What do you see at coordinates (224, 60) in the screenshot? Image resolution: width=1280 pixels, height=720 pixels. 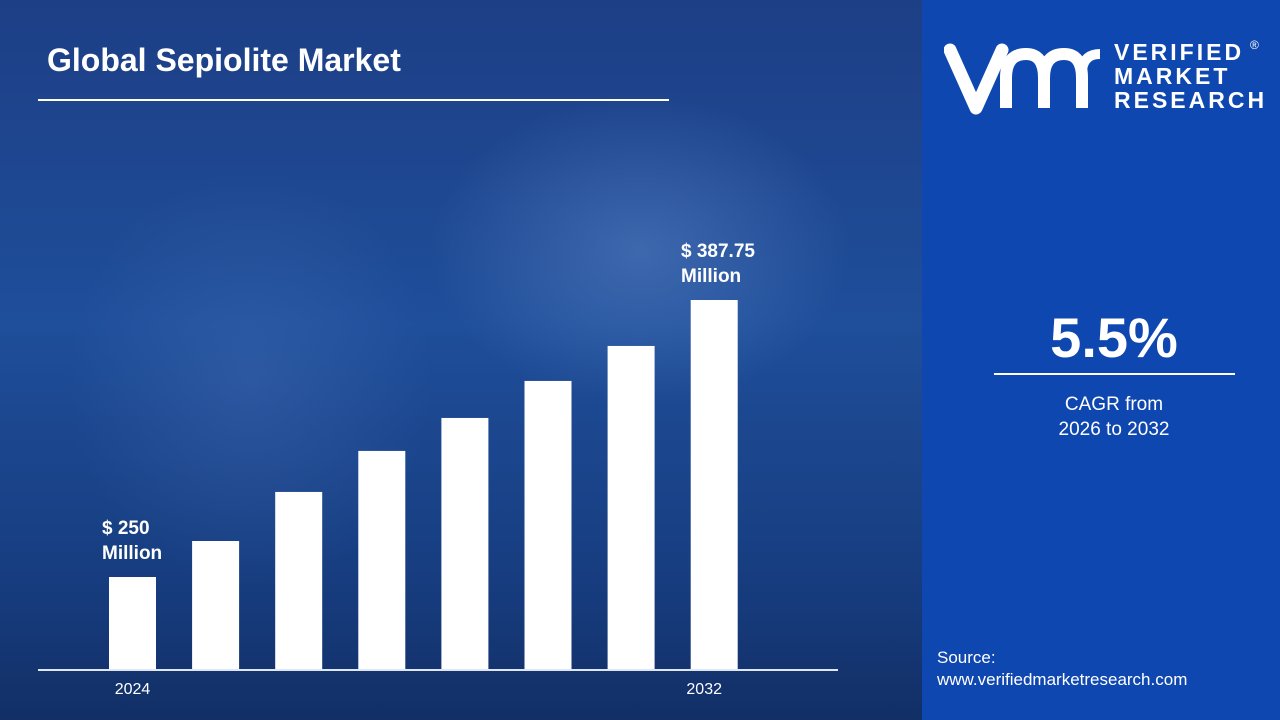 I see `page-title: Global Sepiolite Market` at bounding box center [224, 60].